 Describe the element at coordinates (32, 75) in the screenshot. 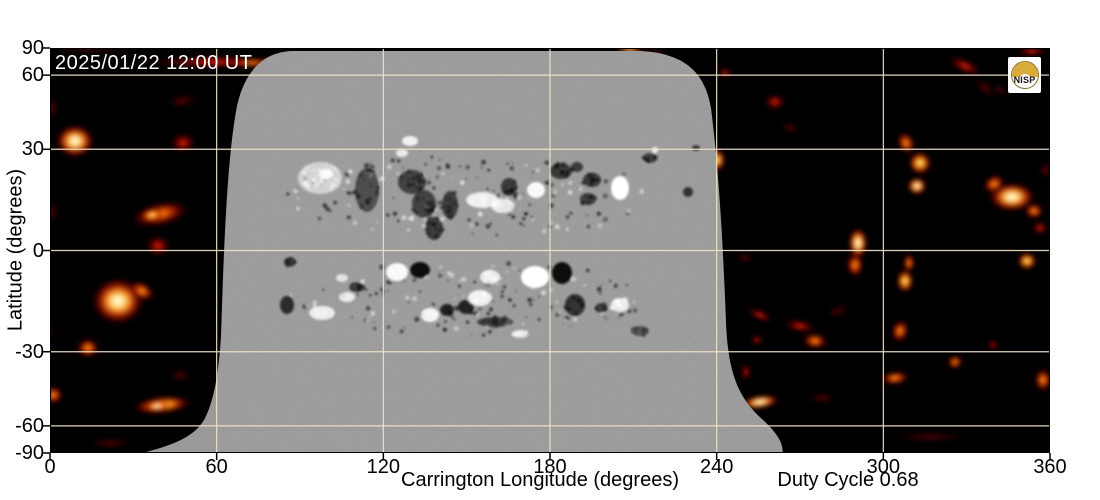

I see `y-tick-label: 60` at that location.